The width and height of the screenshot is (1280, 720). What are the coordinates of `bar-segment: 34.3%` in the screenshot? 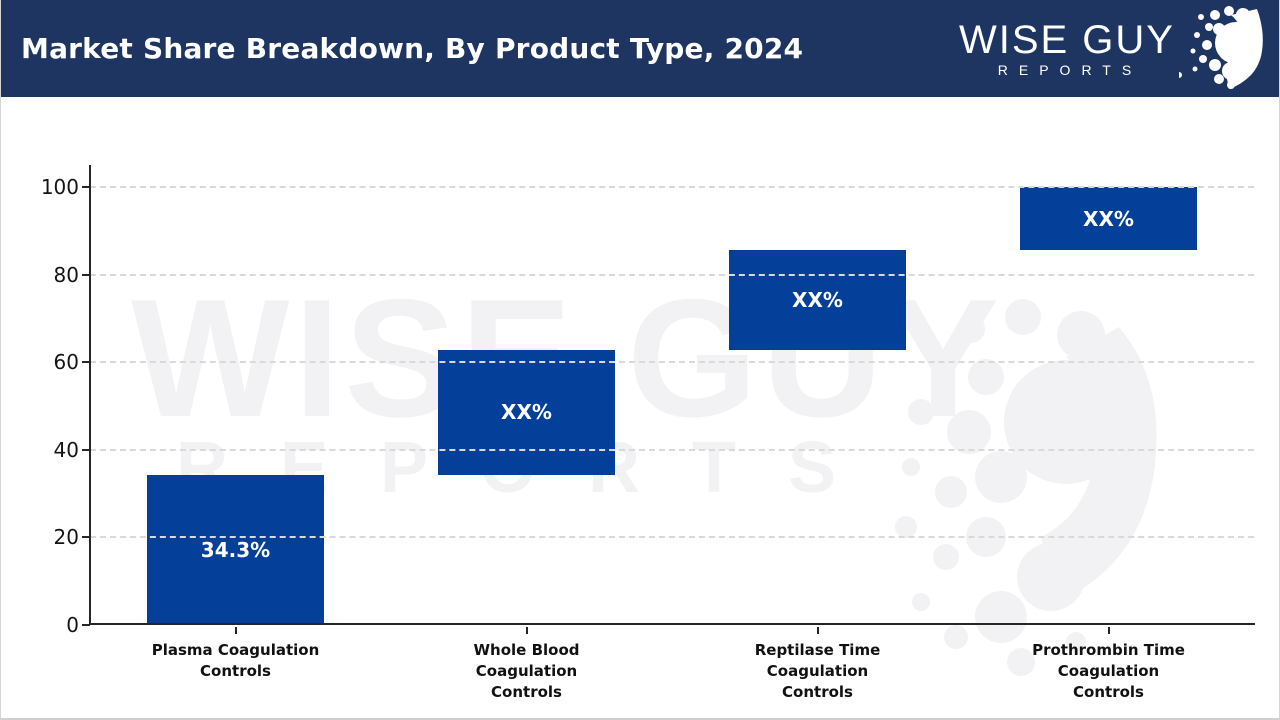 It's located at (235, 549).